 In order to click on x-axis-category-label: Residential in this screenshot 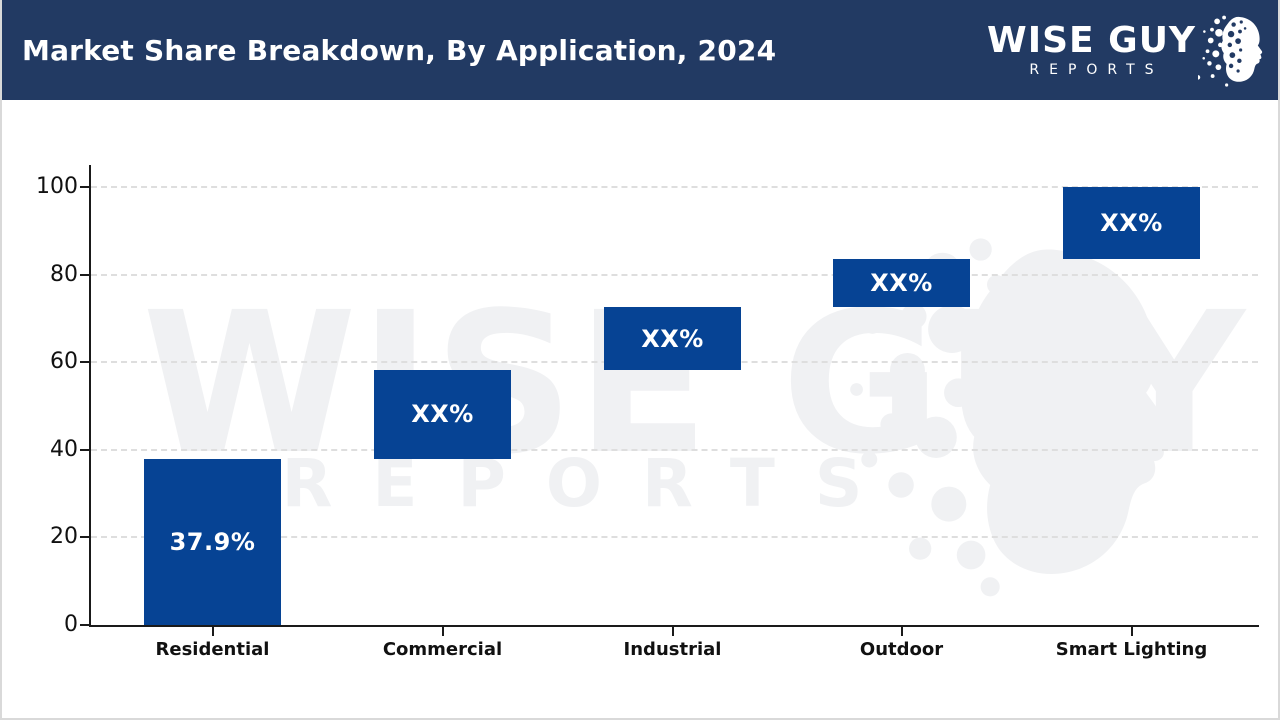, I will do `click(212, 649)`.